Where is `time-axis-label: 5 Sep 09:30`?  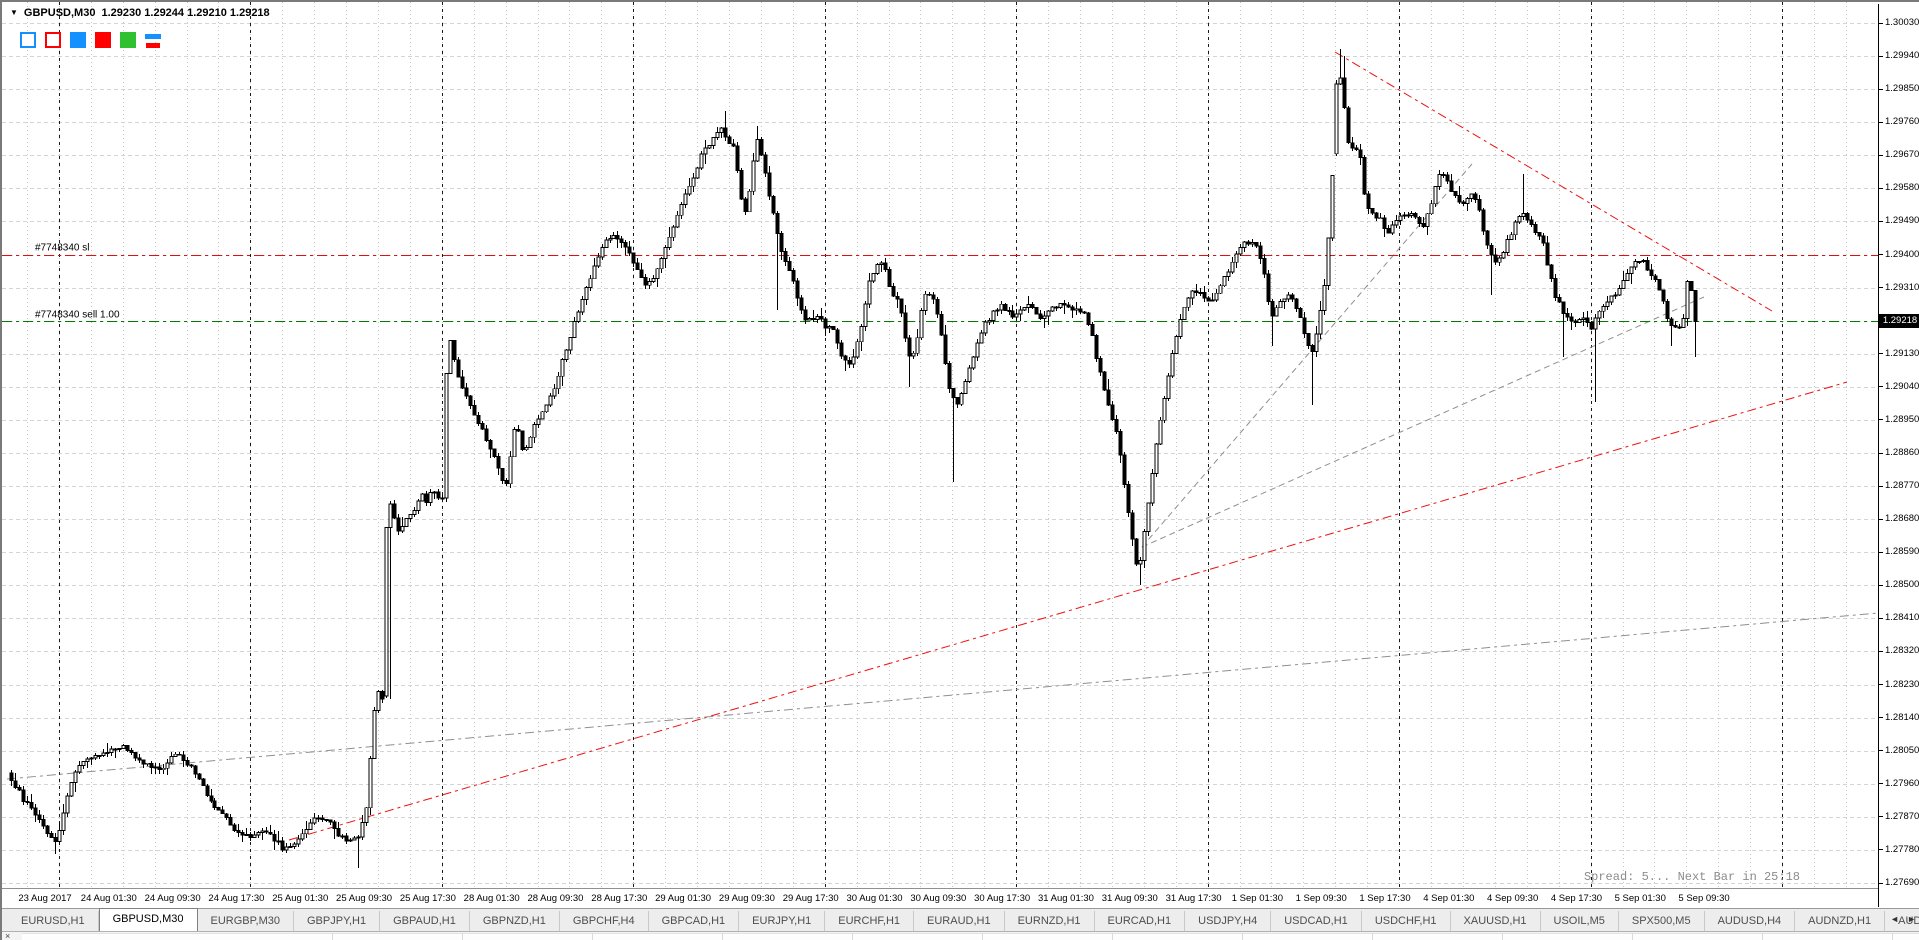
time-axis-label: 5 Sep 09:30 is located at coordinates (1704, 898).